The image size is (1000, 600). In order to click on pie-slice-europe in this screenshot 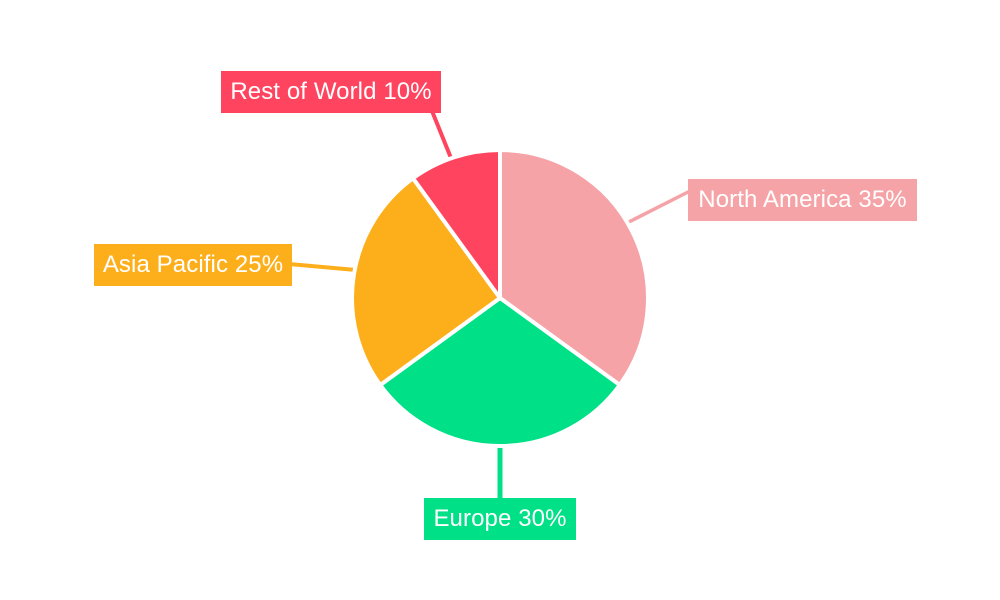, I will do `click(500, 372)`.